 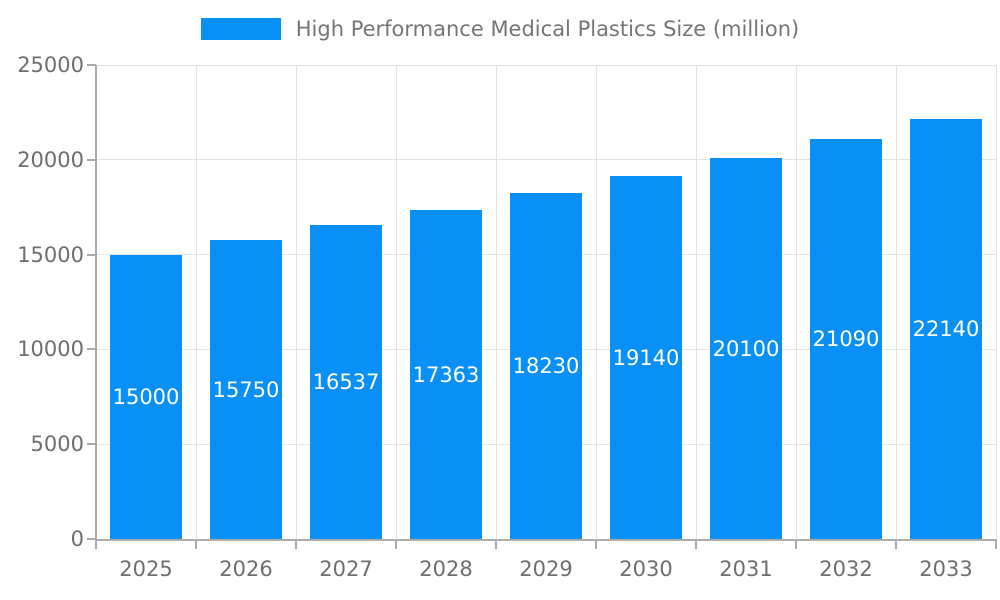 I want to click on bar-value-label: 15750, so click(x=246, y=389).